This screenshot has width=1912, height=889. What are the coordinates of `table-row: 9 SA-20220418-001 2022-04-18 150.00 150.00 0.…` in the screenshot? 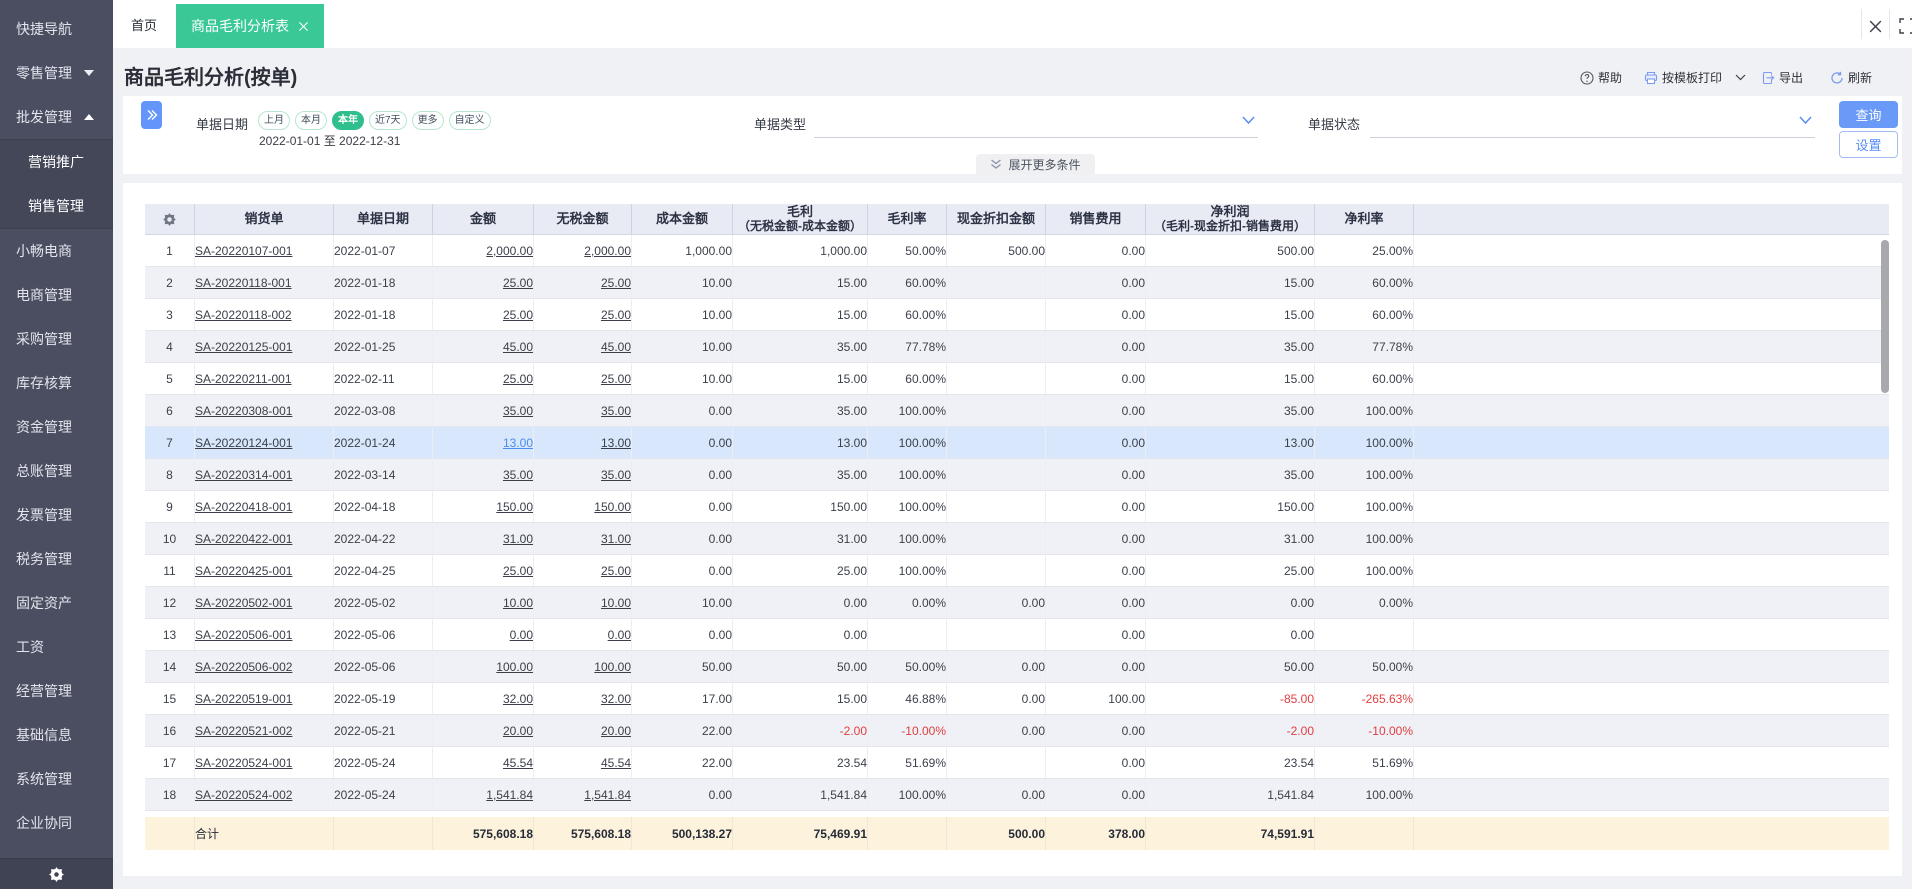 It's located at (1017, 507).